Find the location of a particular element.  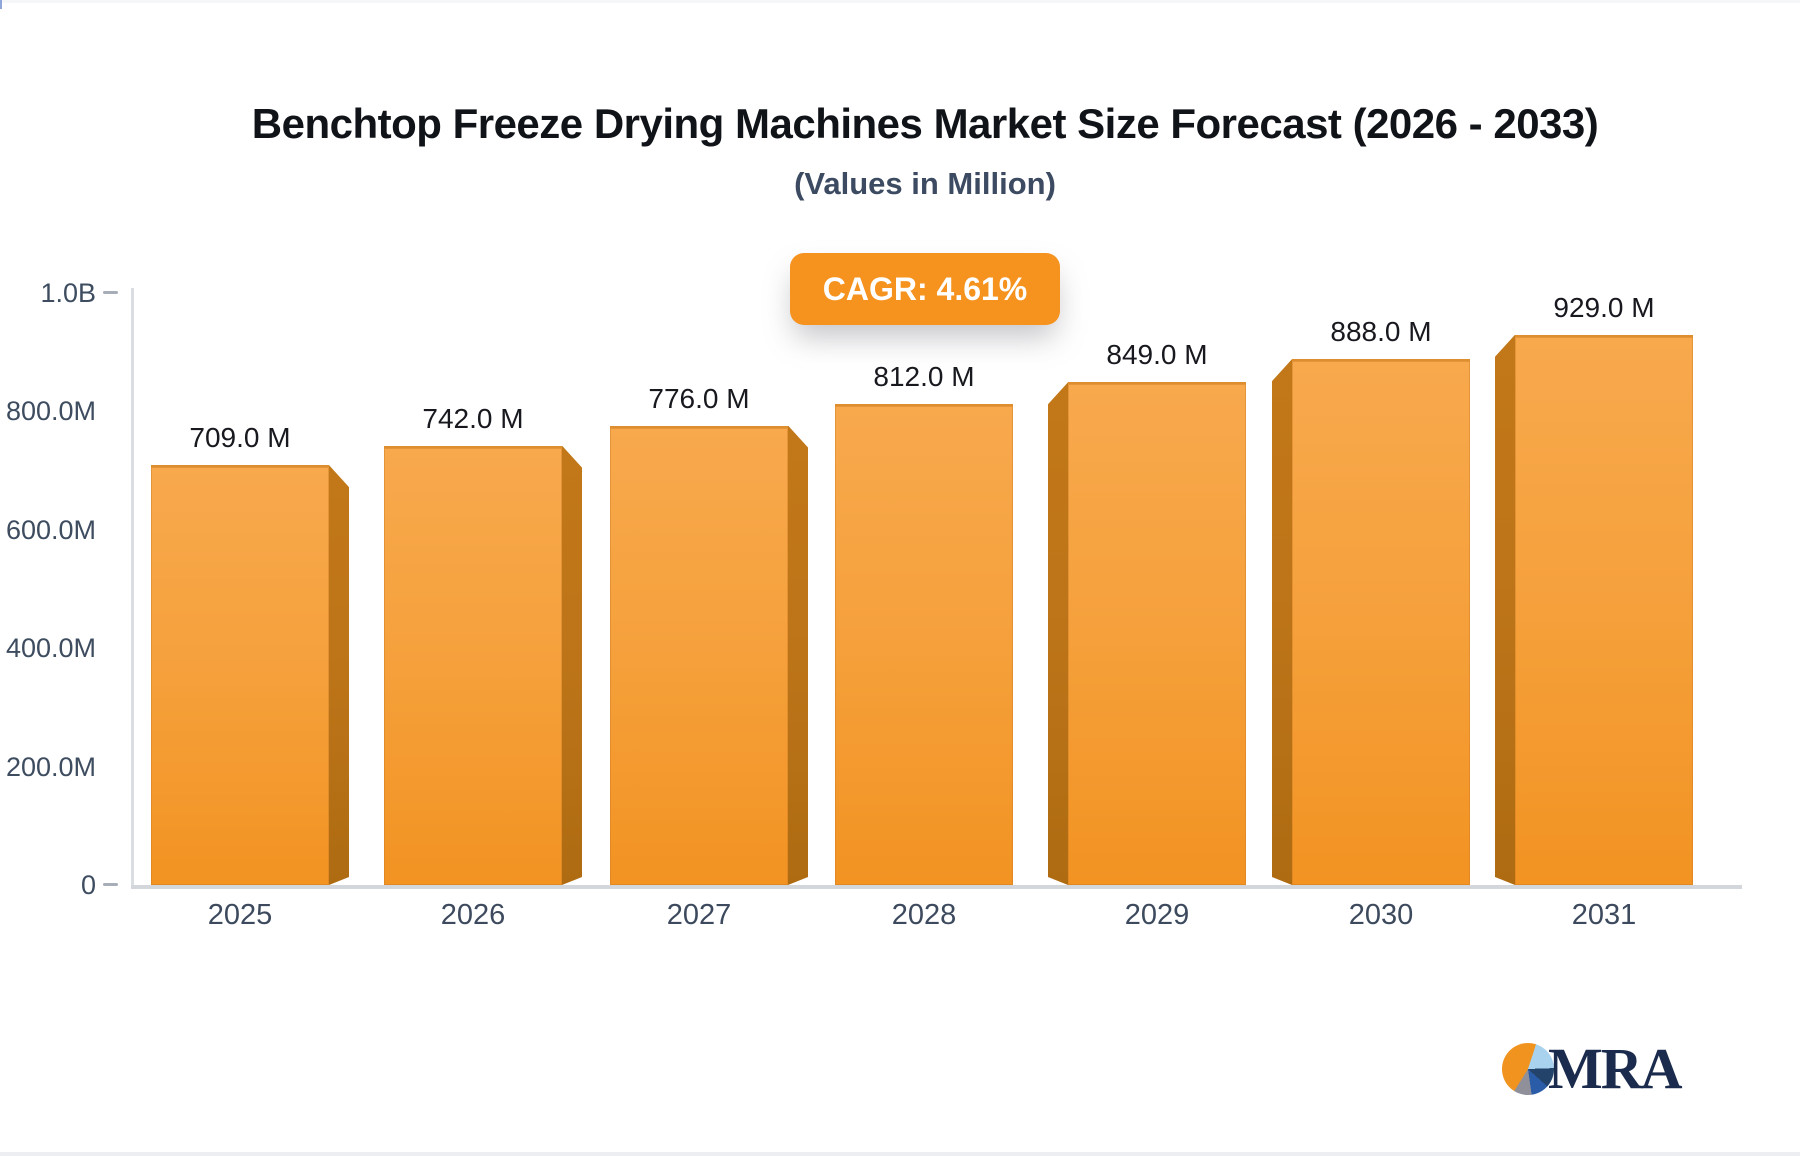

bar-value-label: 812.0 M is located at coordinates (924, 377).